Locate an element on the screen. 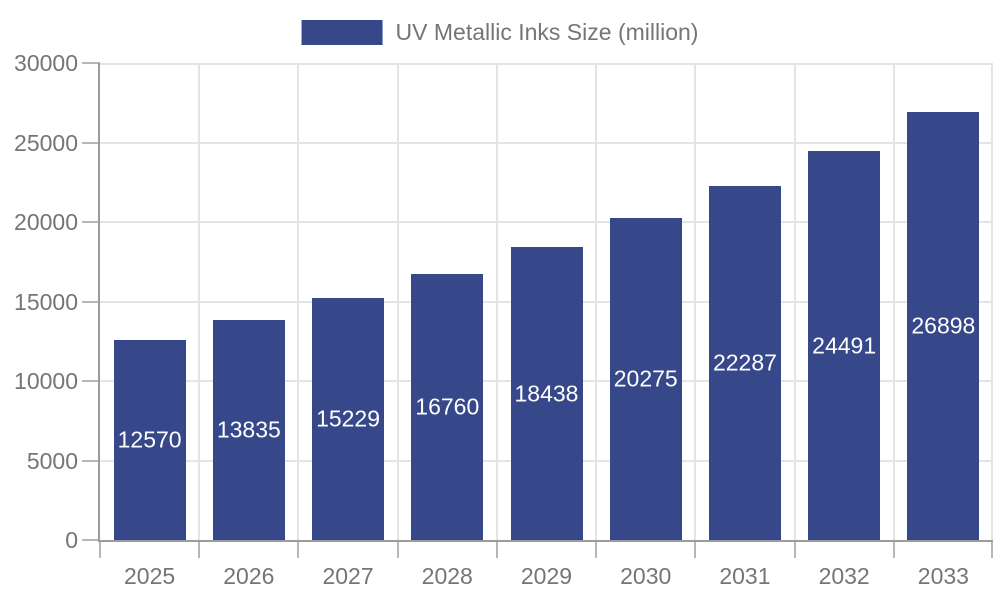 Image resolution: width=1000 pixels, height=600 pixels. y-axis-line is located at coordinates (99, 302).